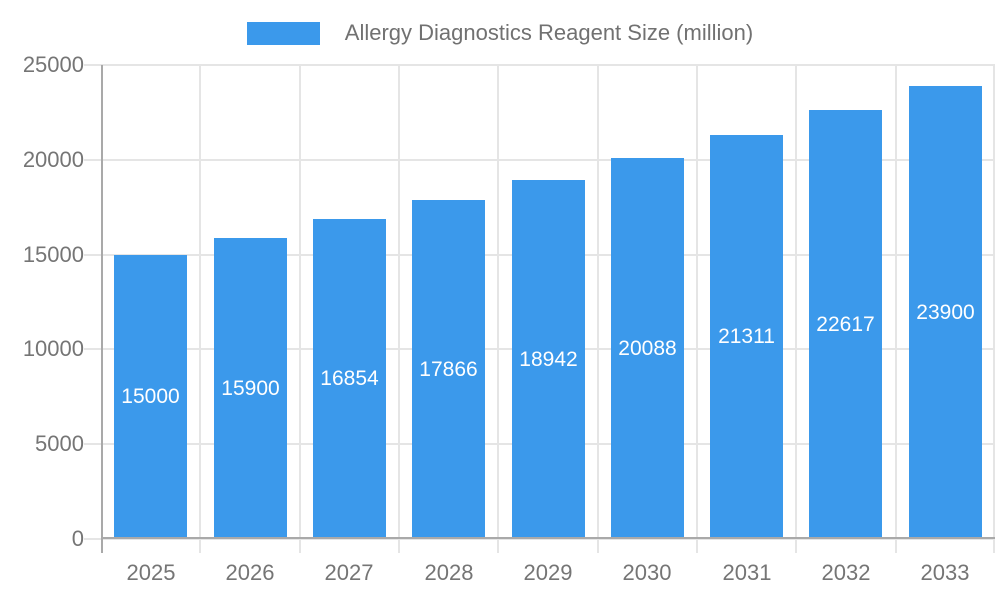  Describe the element at coordinates (846, 572) in the screenshot. I see `x-tick-label-2032: 2032` at that location.